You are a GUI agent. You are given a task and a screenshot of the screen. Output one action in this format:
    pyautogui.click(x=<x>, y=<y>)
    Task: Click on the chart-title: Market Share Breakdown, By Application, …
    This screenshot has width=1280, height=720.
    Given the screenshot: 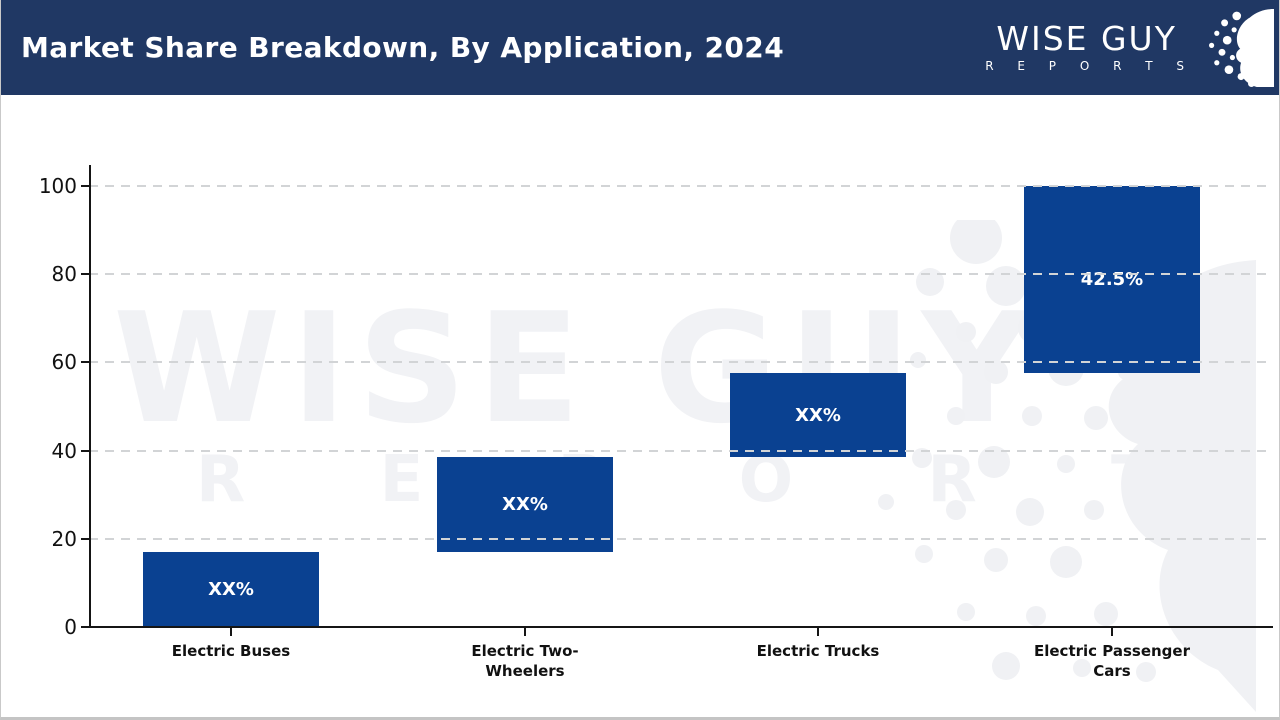 What is the action you would take?
    pyautogui.click(x=403, y=47)
    